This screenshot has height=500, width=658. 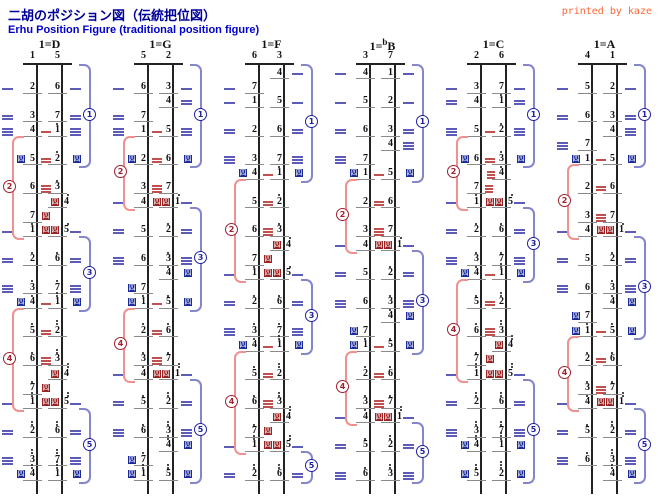 I want to click on mid-right-finger-1-mark, so click(x=47, y=304).